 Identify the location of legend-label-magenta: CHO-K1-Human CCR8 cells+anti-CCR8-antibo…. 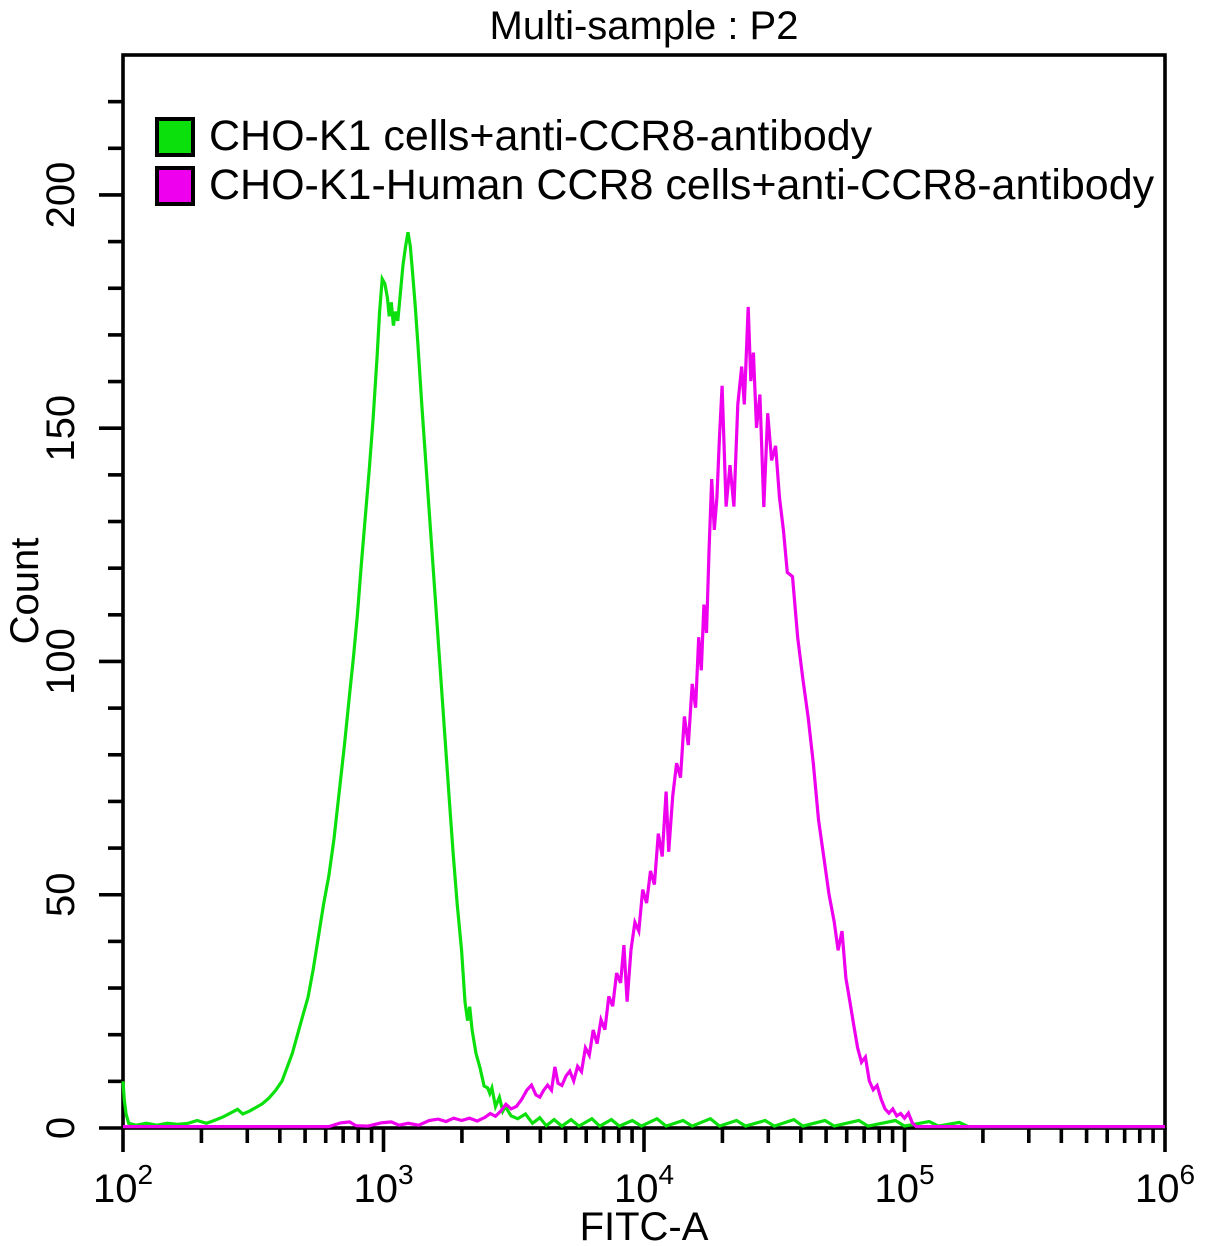
(682, 185).